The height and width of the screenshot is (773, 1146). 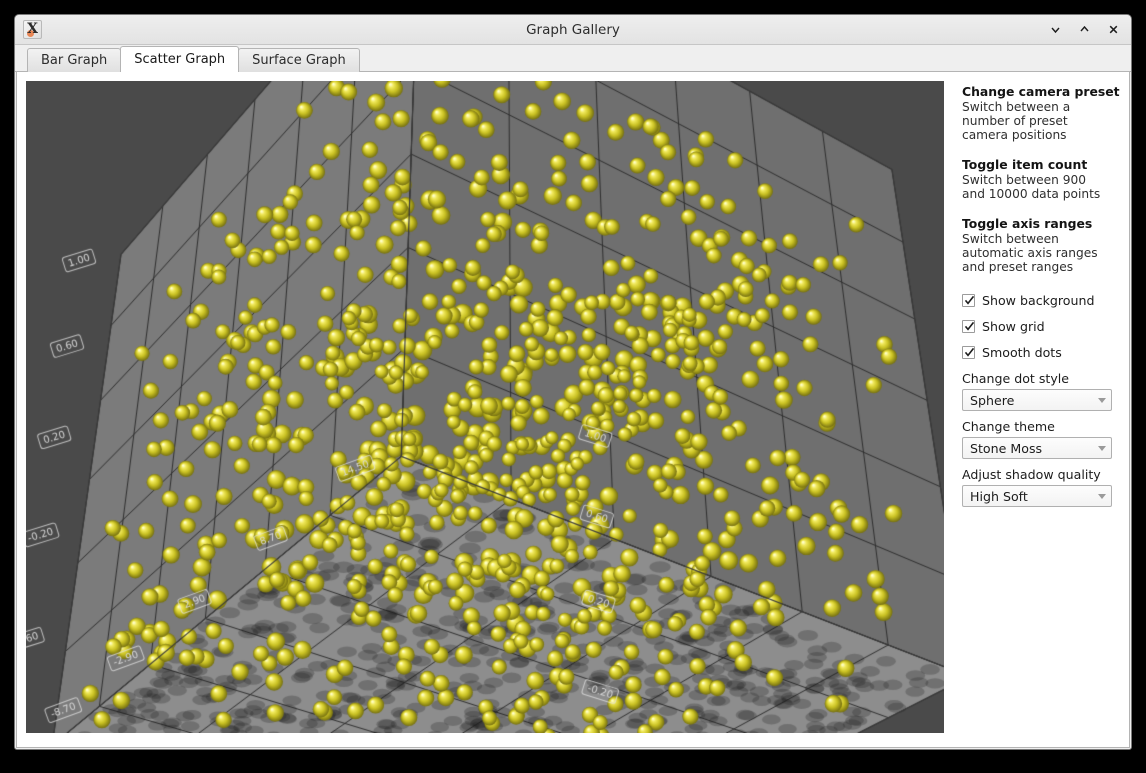 I want to click on title-bar: X Graph Gallery, so click(x=573, y=30).